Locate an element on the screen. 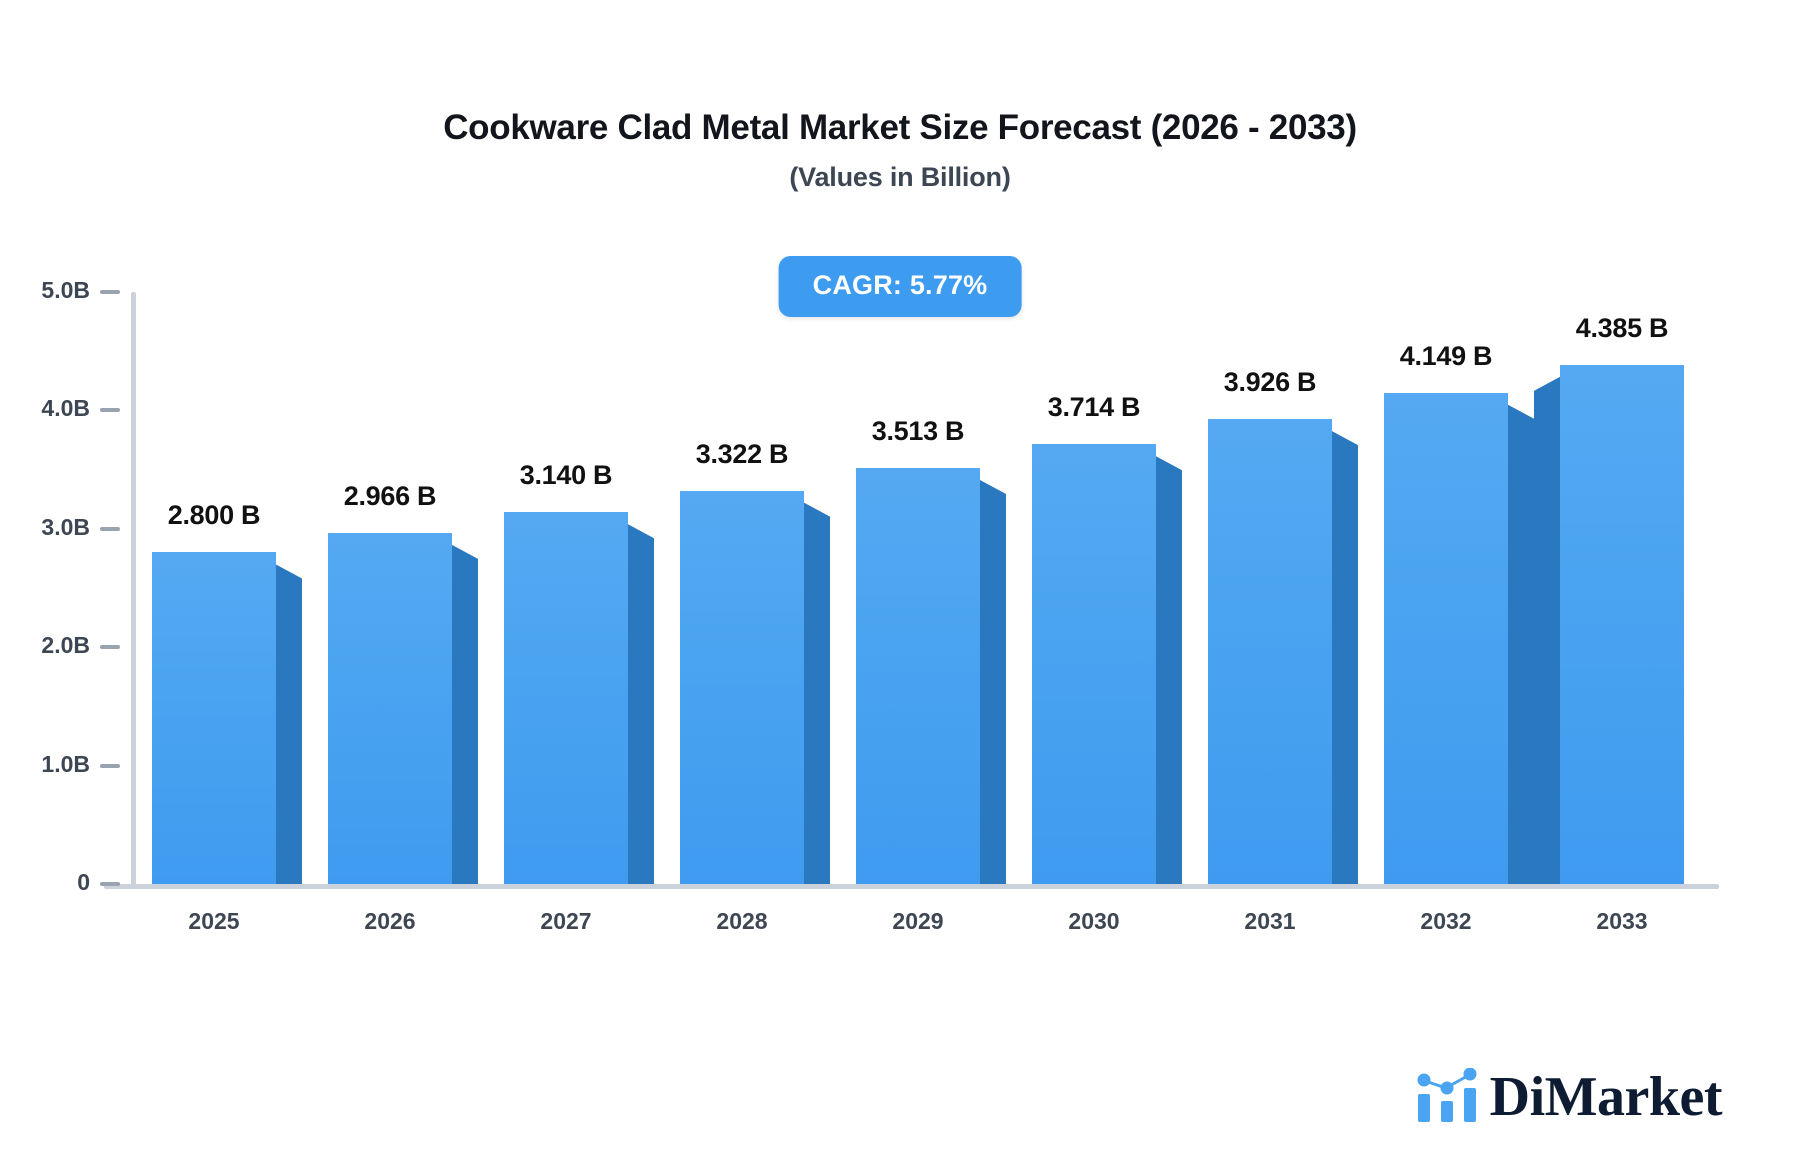 The height and width of the screenshot is (1156, 1800). bar-column: 4.149 B is located at coordinates (1459, 612).